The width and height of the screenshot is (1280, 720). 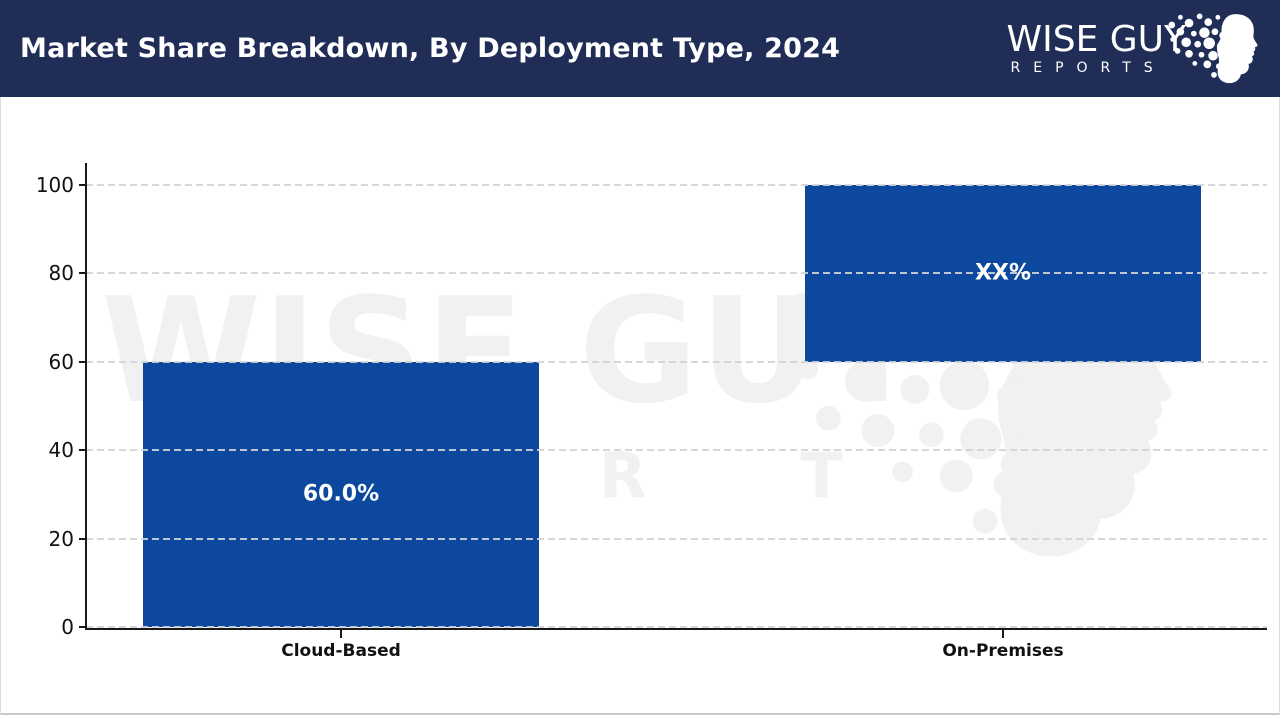 What do you see at coordinates (61, 450) in the screenshot?
I see `y-axis-tick-label: 40` at bounding box center [61, 450].